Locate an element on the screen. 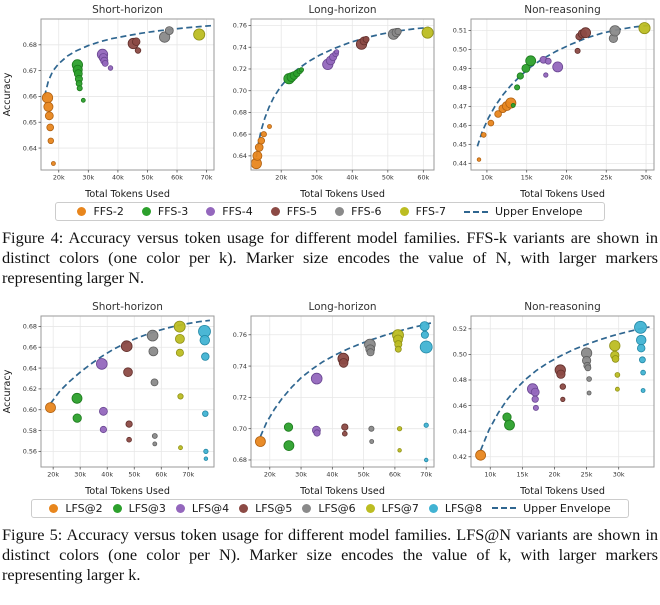 The image size is (660, 605). y-tick-label: 0.64 is located at coordinates (30, 368).